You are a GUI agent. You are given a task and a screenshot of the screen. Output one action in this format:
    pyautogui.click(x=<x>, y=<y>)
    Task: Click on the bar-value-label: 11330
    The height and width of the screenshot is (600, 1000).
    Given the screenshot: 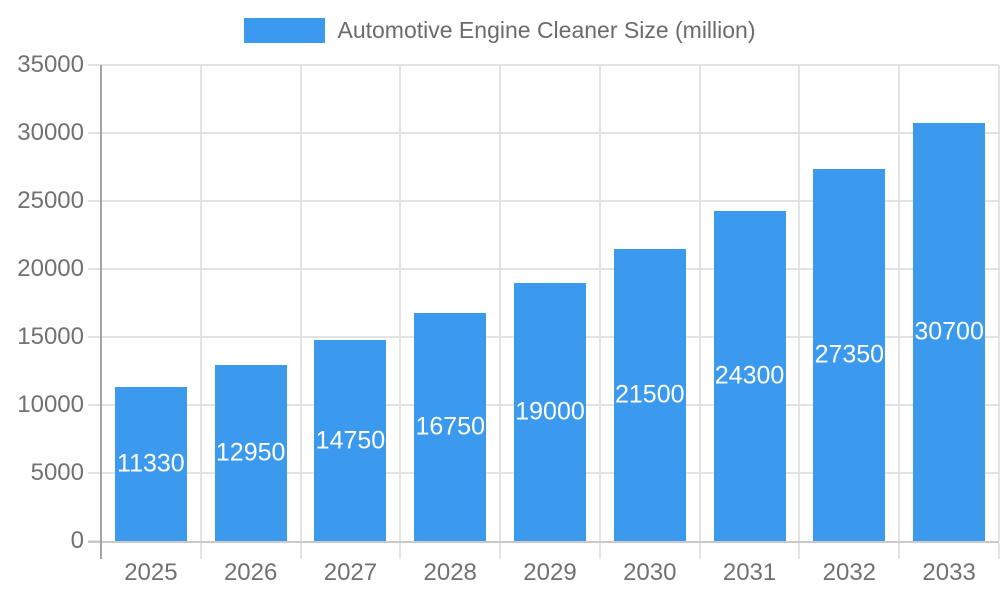 What is the action you would take?
    pyautogui.click(x=151, y=463)
    